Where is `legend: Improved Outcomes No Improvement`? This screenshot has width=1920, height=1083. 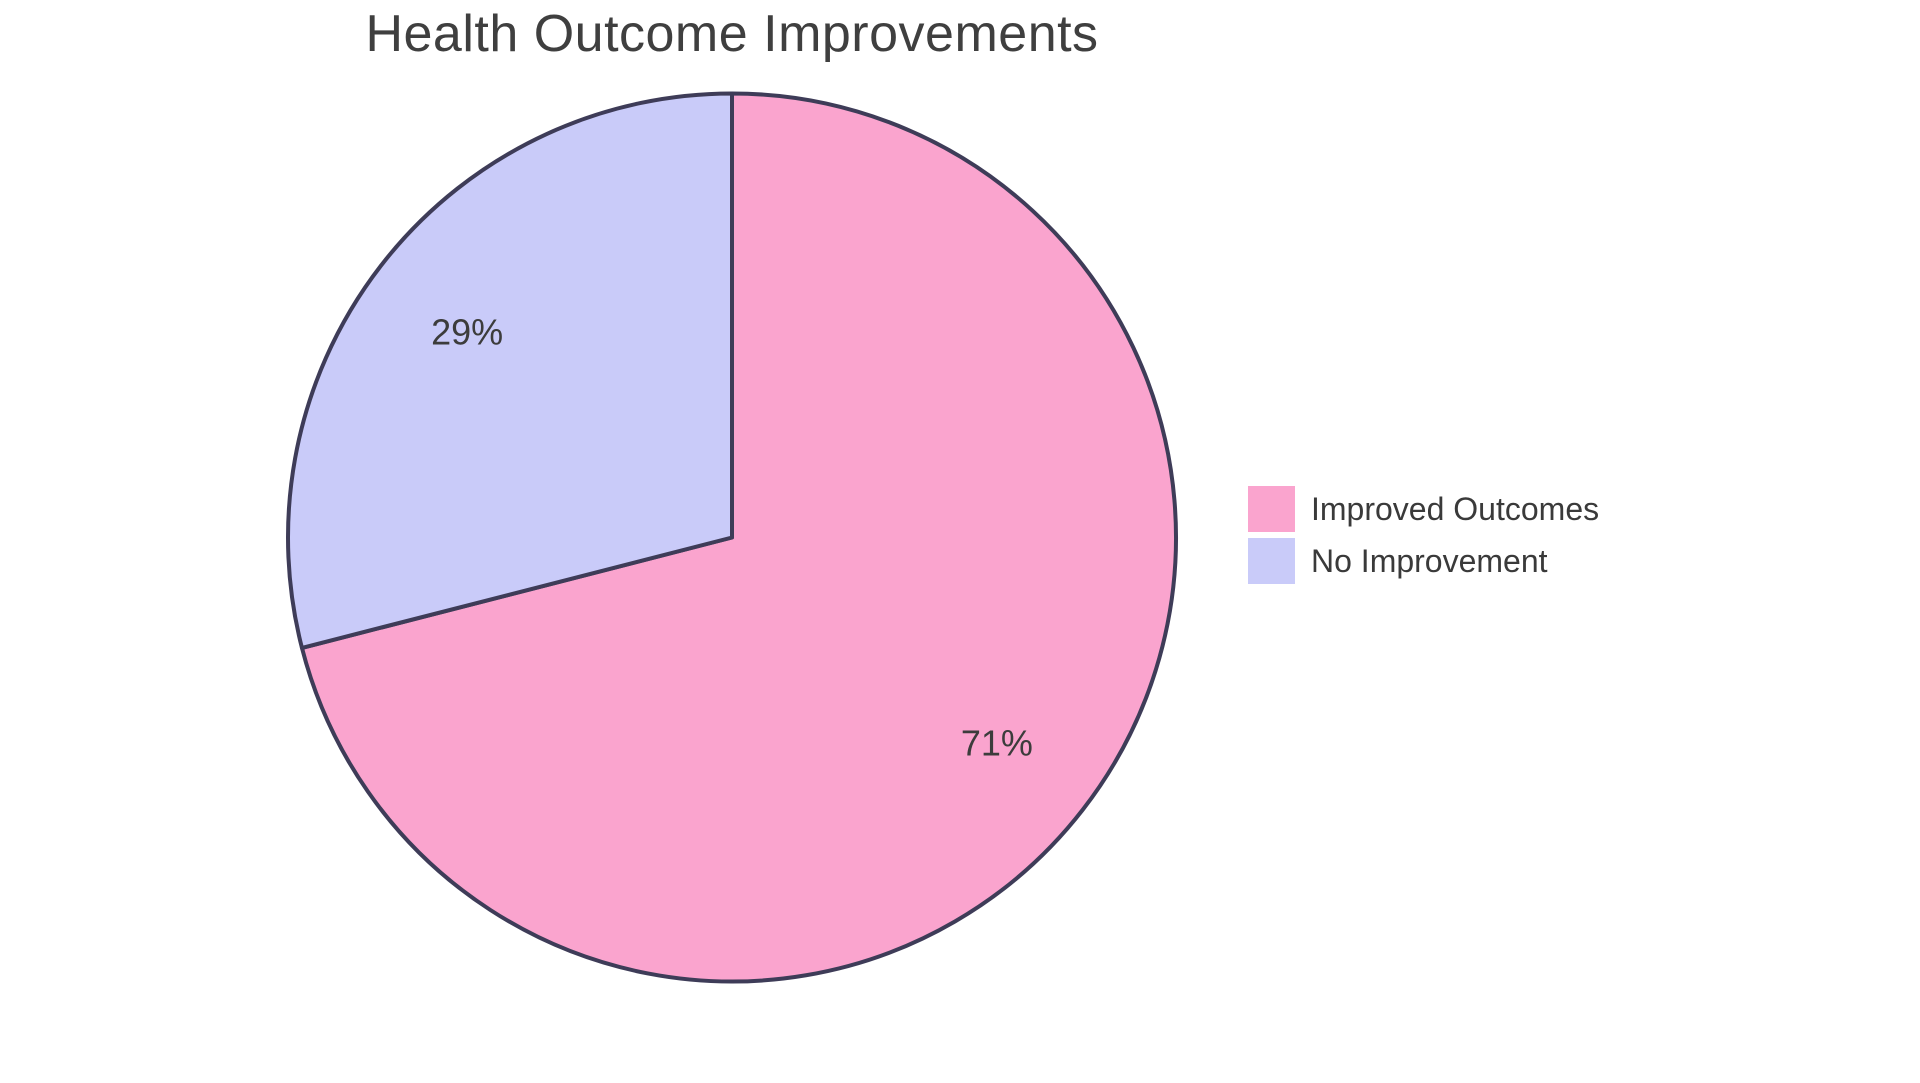
legend: Improved Outcomes No Improvement is located at coordinates (1423, 538).